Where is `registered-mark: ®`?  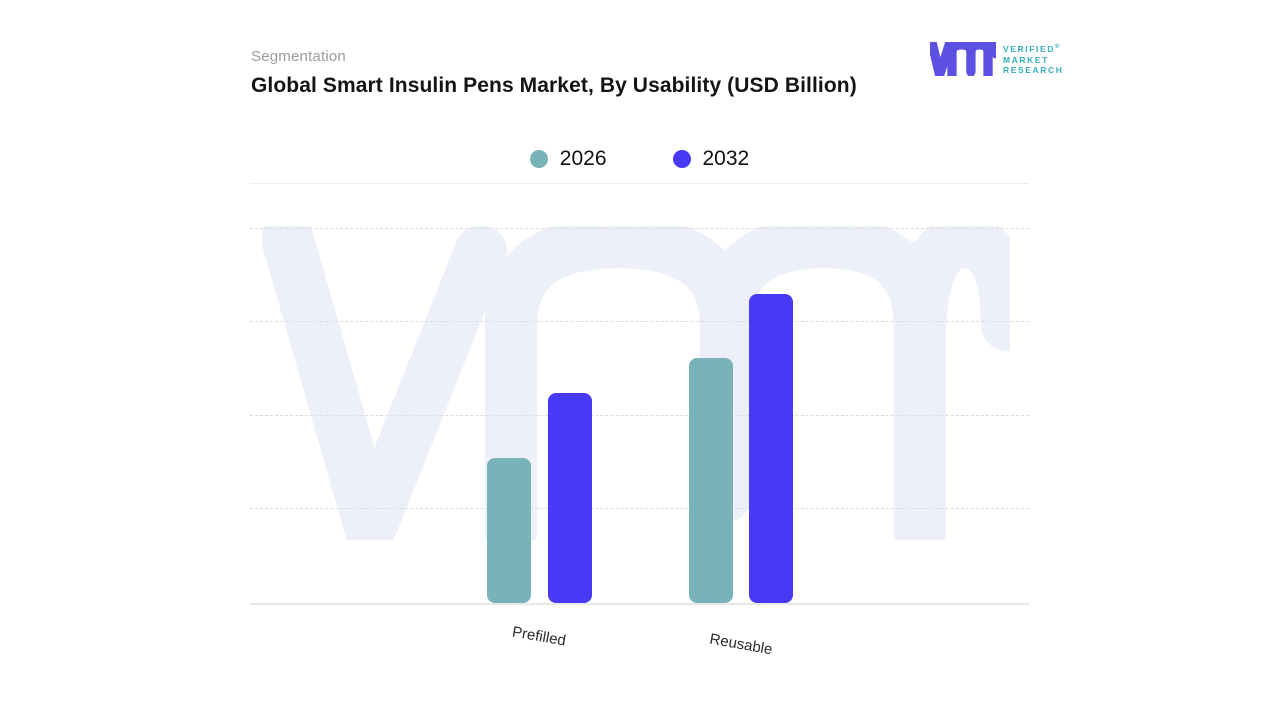
registered-mark: ® is located at coordinates (1057, 47).